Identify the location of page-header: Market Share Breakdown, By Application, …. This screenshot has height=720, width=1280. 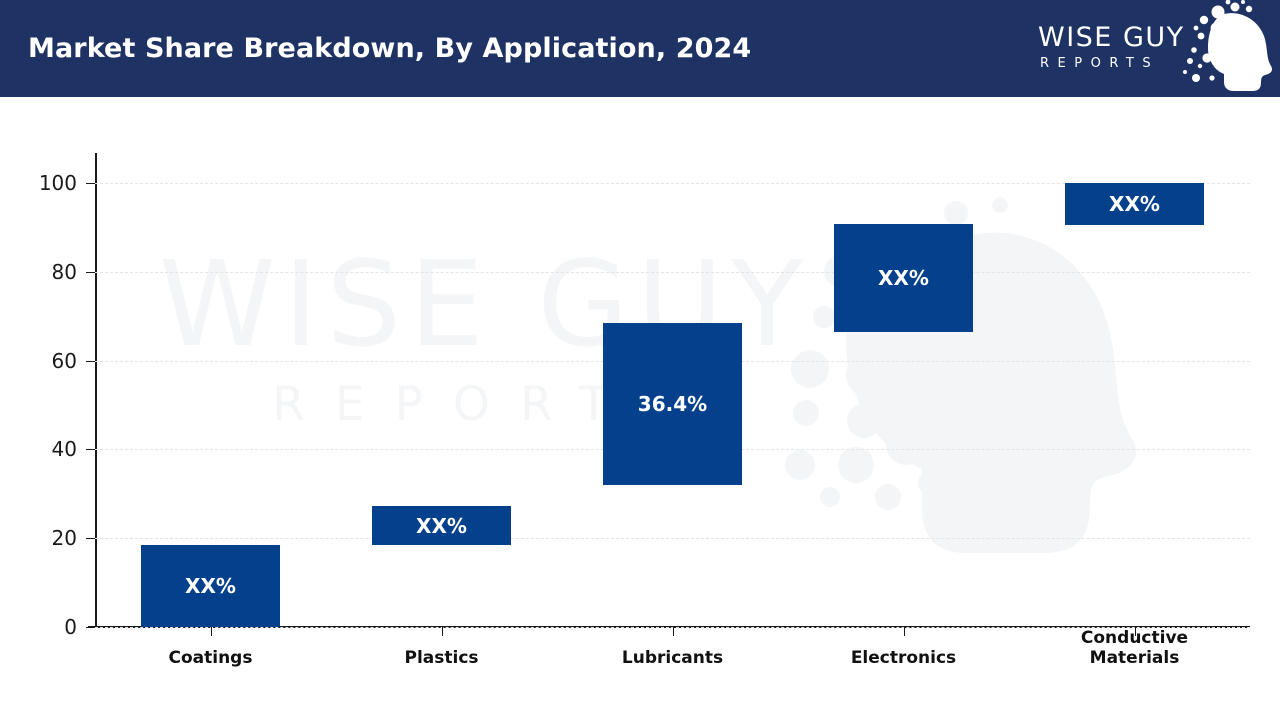
(640, 48).